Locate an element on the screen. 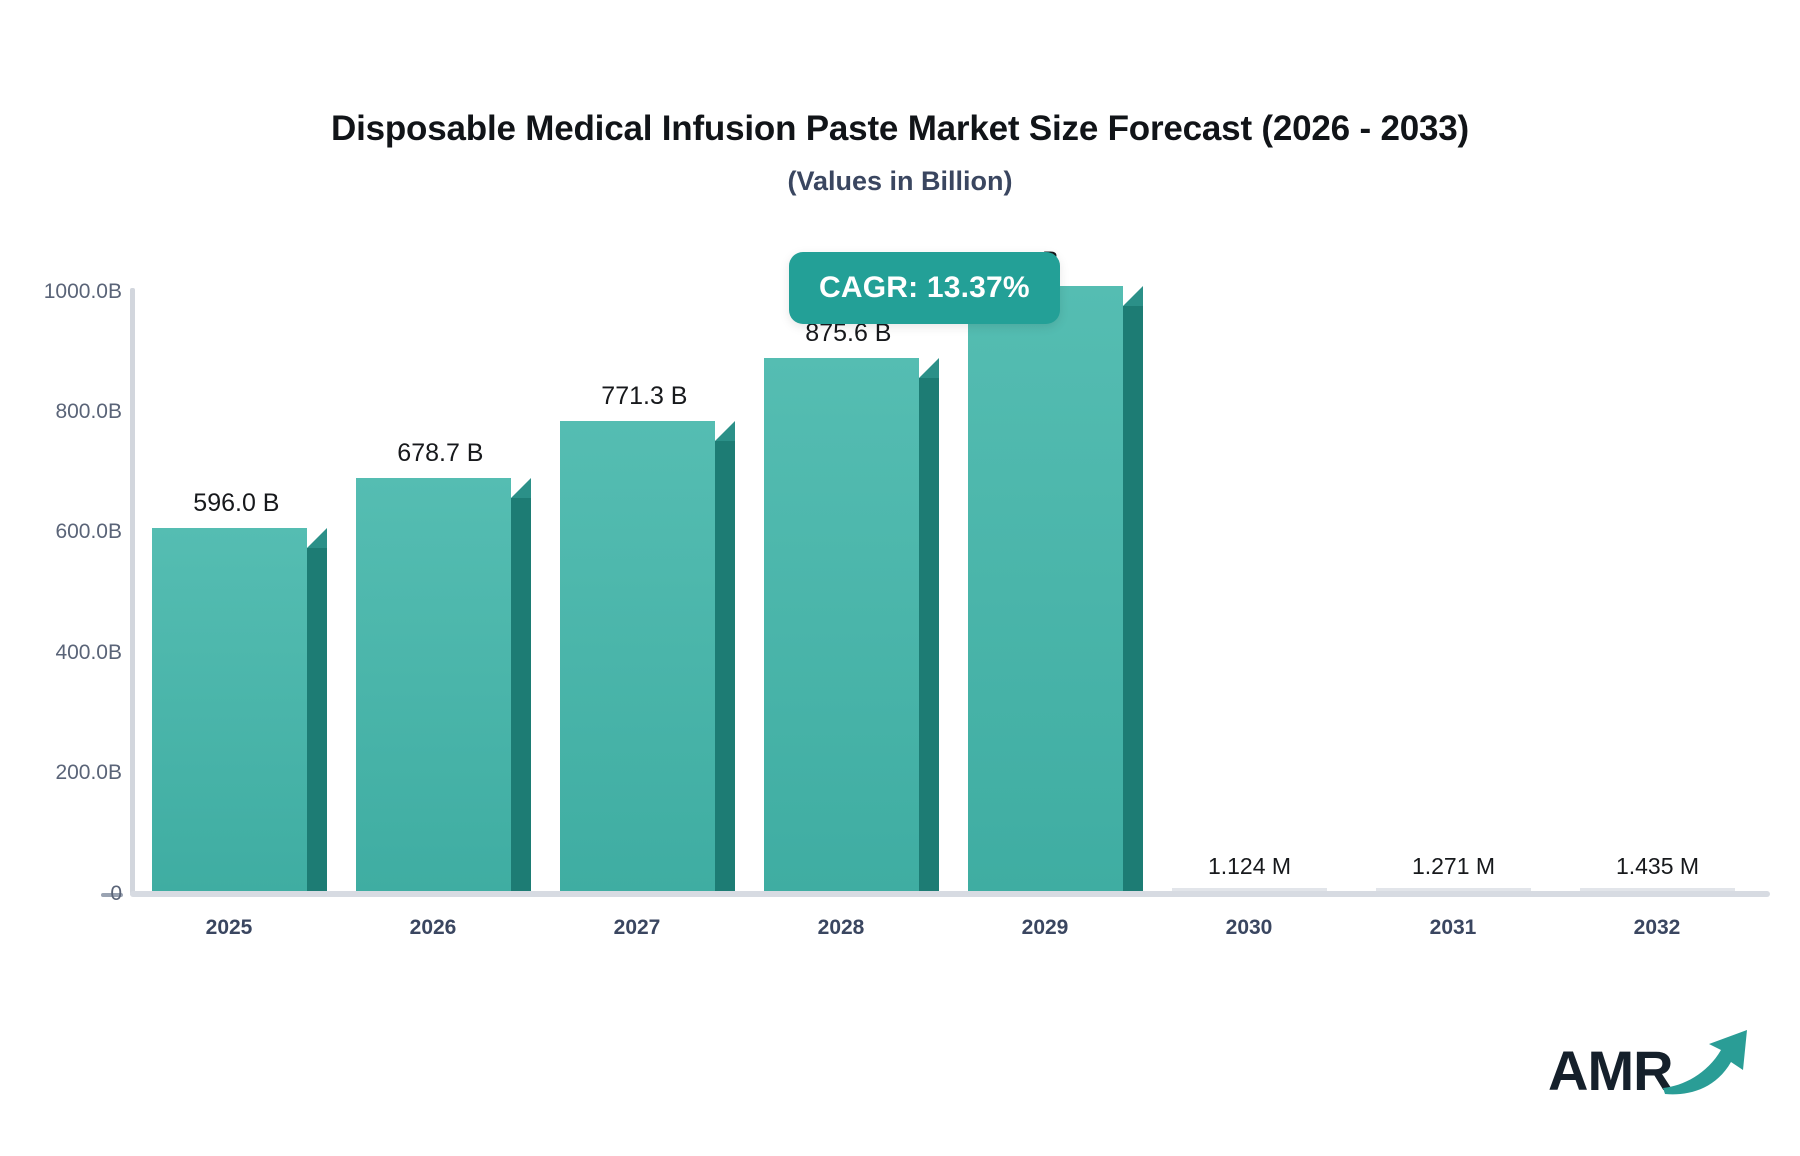  y-tick-400: 400.0B is located at coordinates (88, 652).